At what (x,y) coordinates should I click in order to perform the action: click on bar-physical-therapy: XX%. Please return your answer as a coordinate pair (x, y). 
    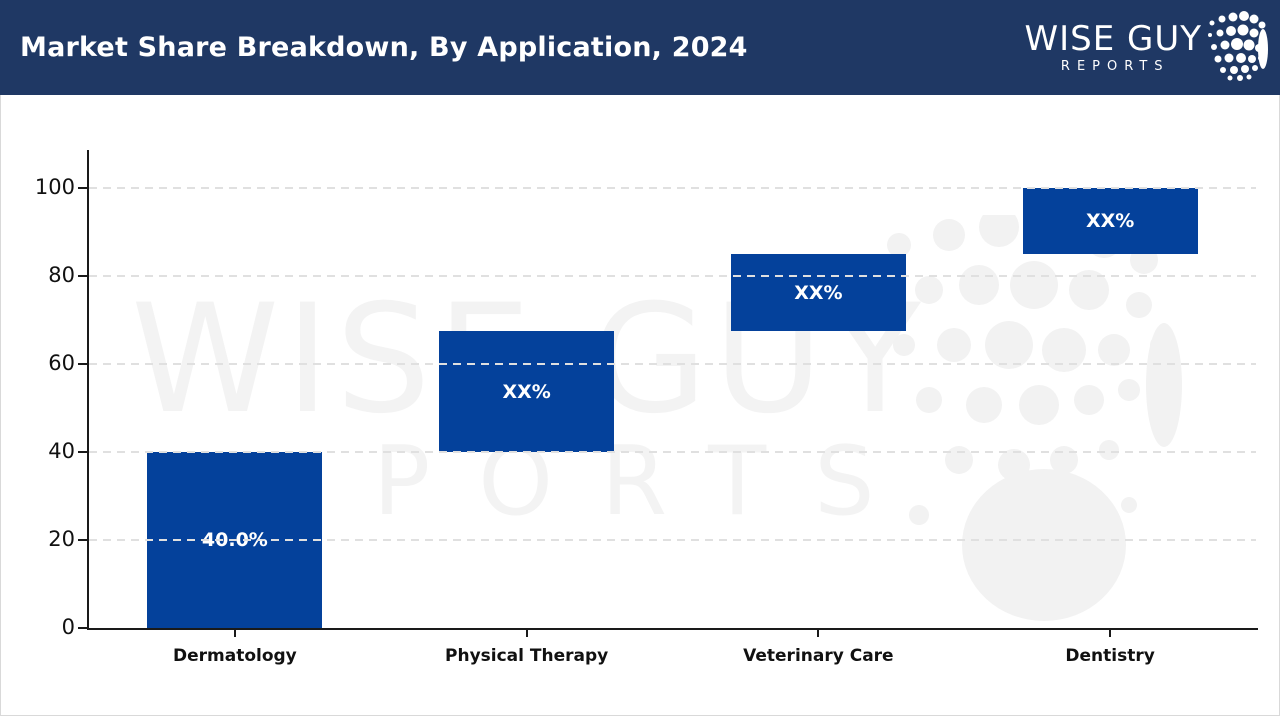
    Looking at the image, I should click on (527, 391).